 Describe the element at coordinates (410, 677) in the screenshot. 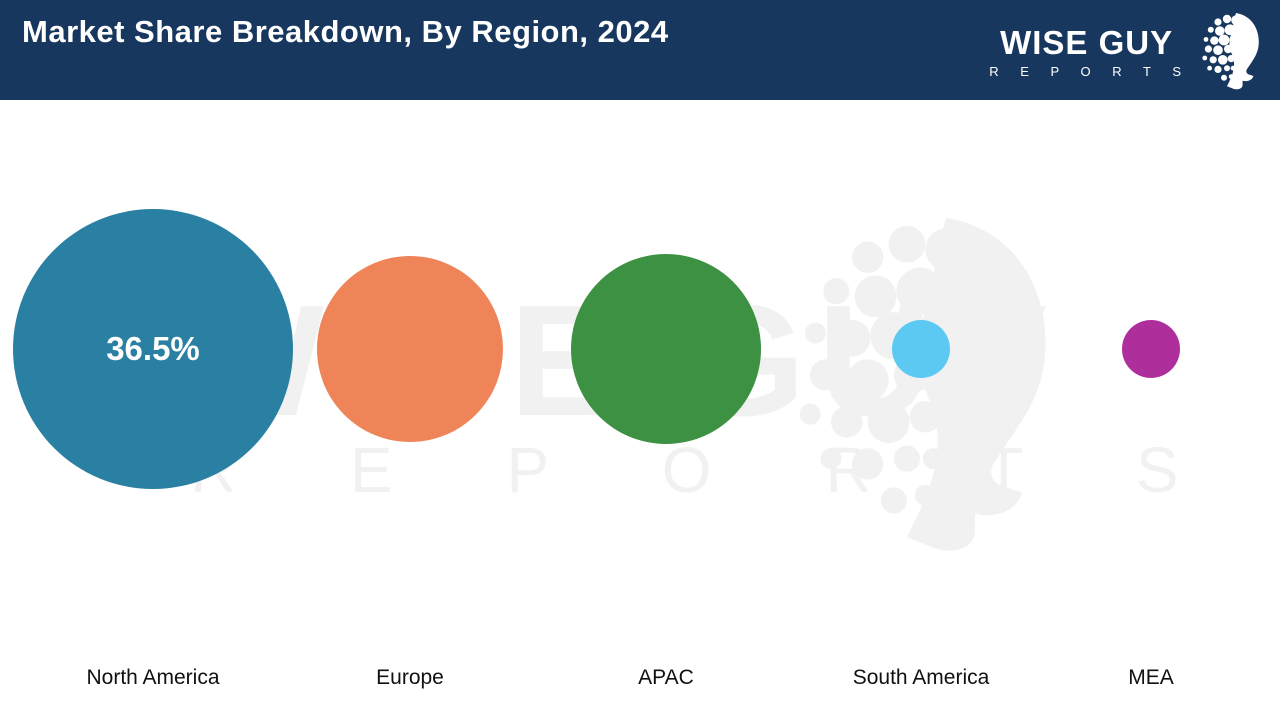

I see `category-label-europe: Europe` at that location.